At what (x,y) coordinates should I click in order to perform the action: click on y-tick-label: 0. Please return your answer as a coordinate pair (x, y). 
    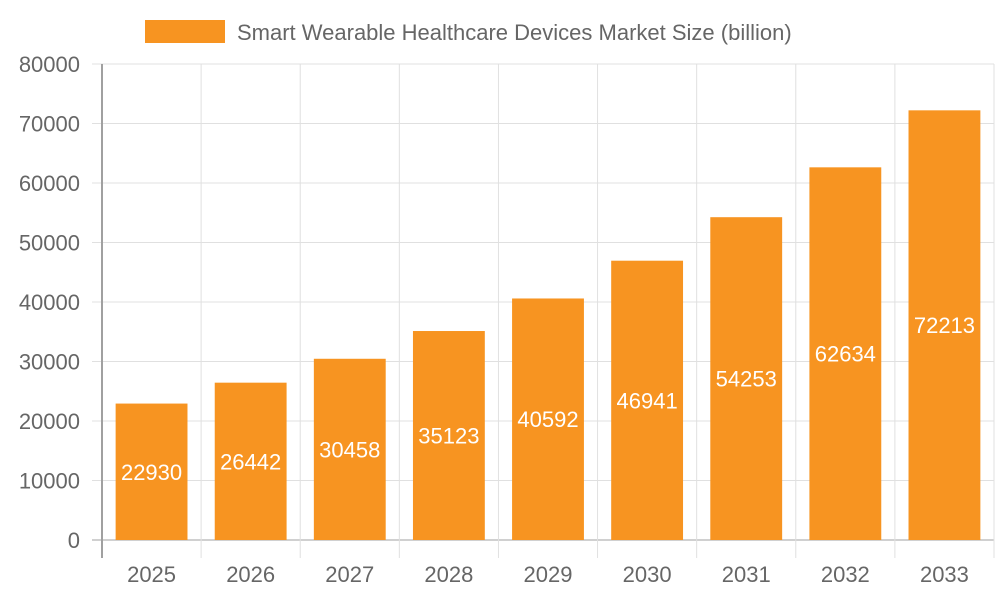
    Looking at the image, I should click on (74, 540).